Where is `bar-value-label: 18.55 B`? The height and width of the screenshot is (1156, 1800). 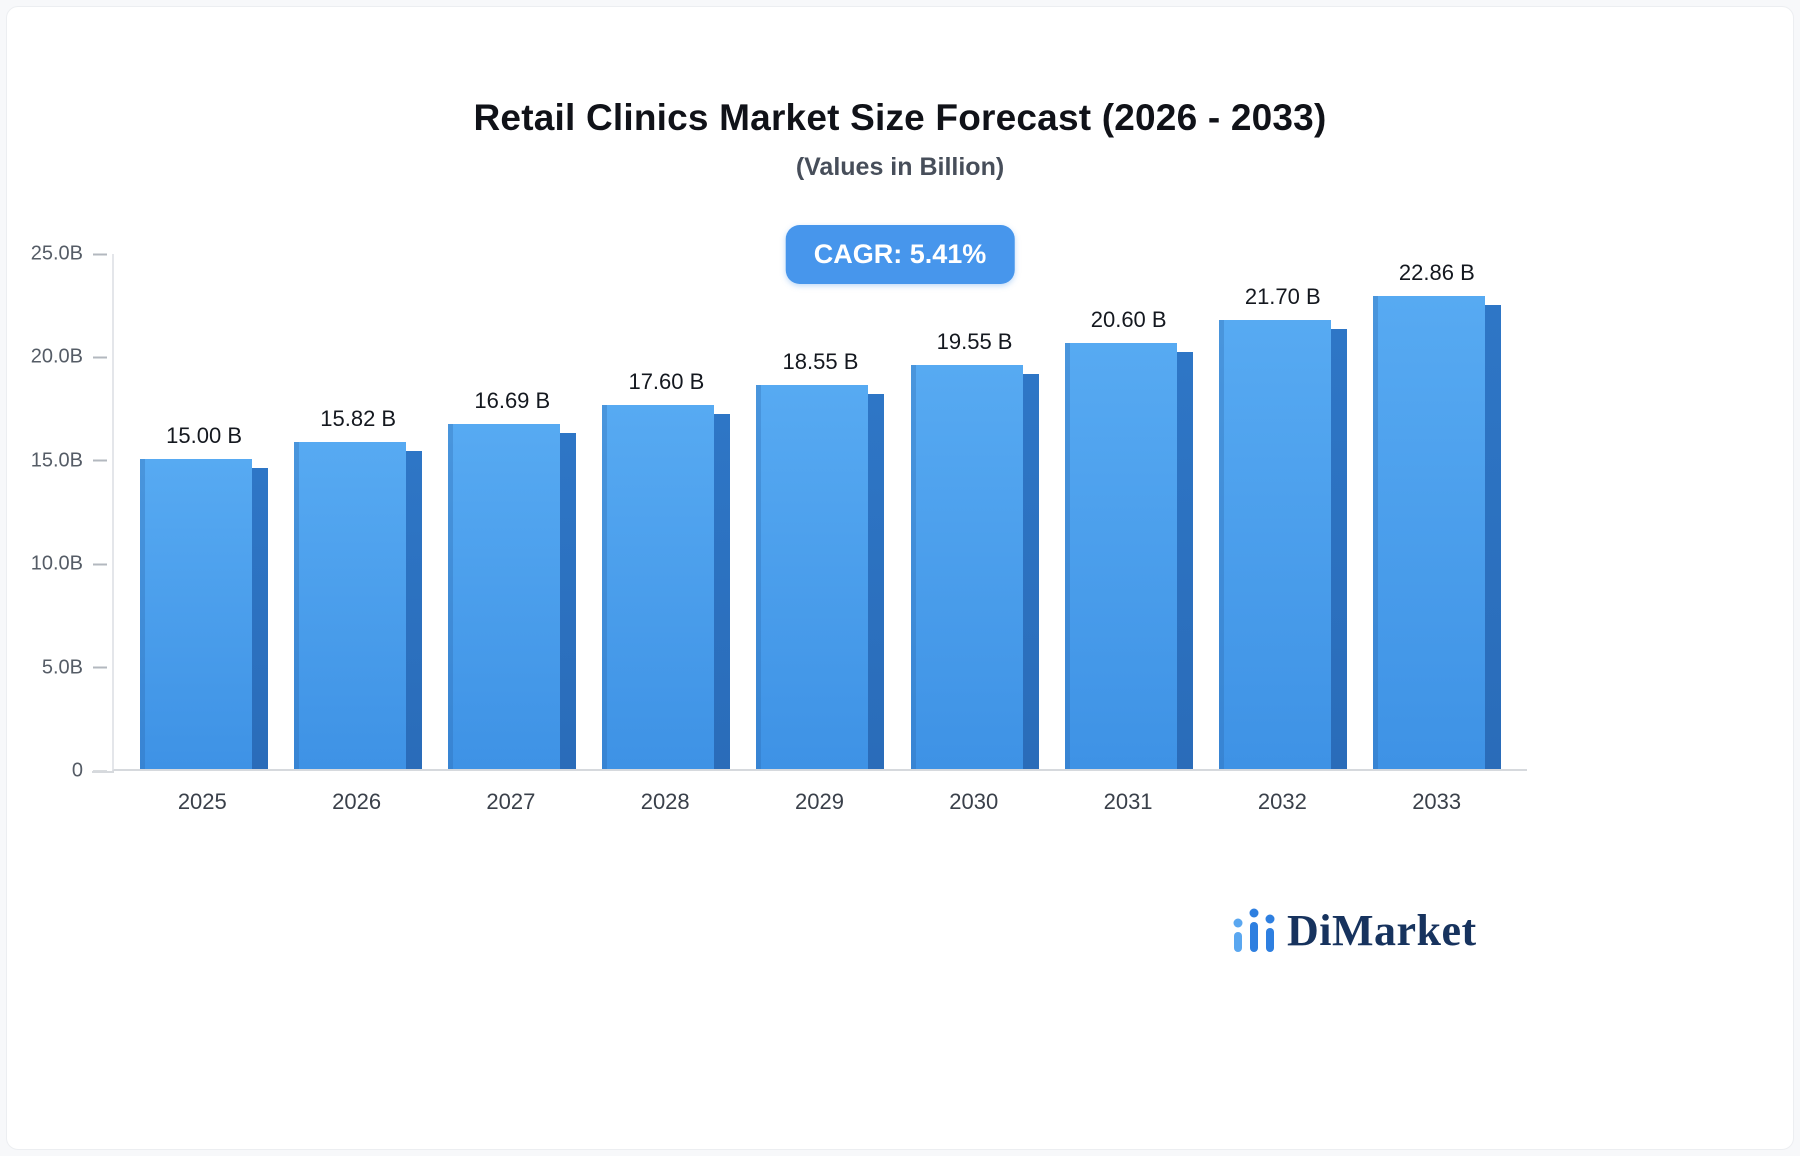 bar-value-label: 18.55 B is located at coordinates (820, 362).